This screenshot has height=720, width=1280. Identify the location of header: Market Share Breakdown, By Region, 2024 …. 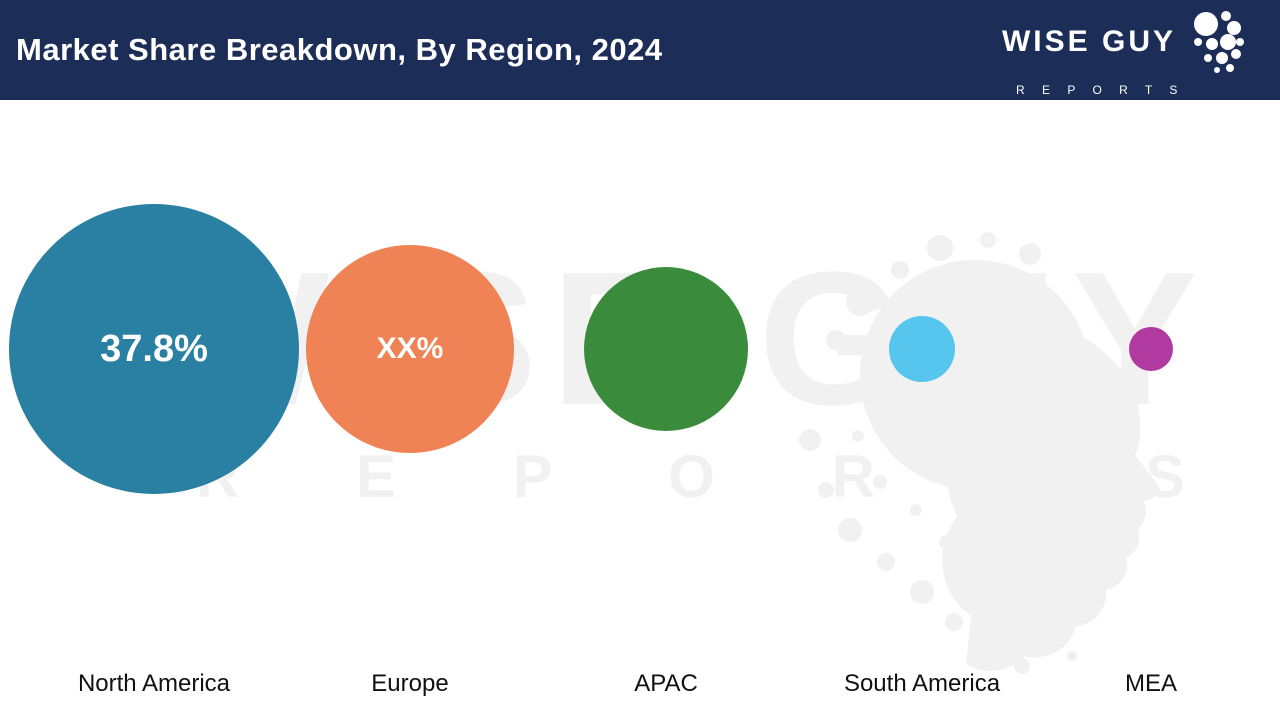
(640, 50).